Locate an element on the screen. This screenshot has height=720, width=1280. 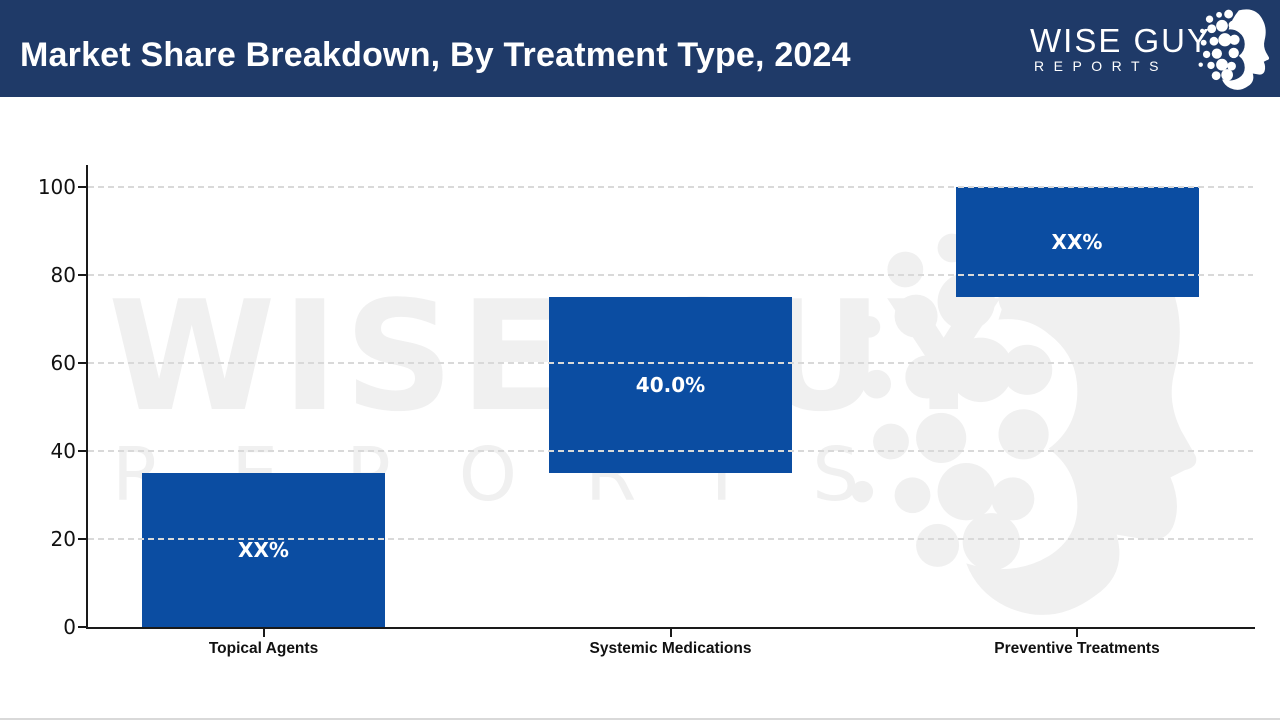
logo-text-wiseguy: WISE GUY is located at coordinates (1121, 40).